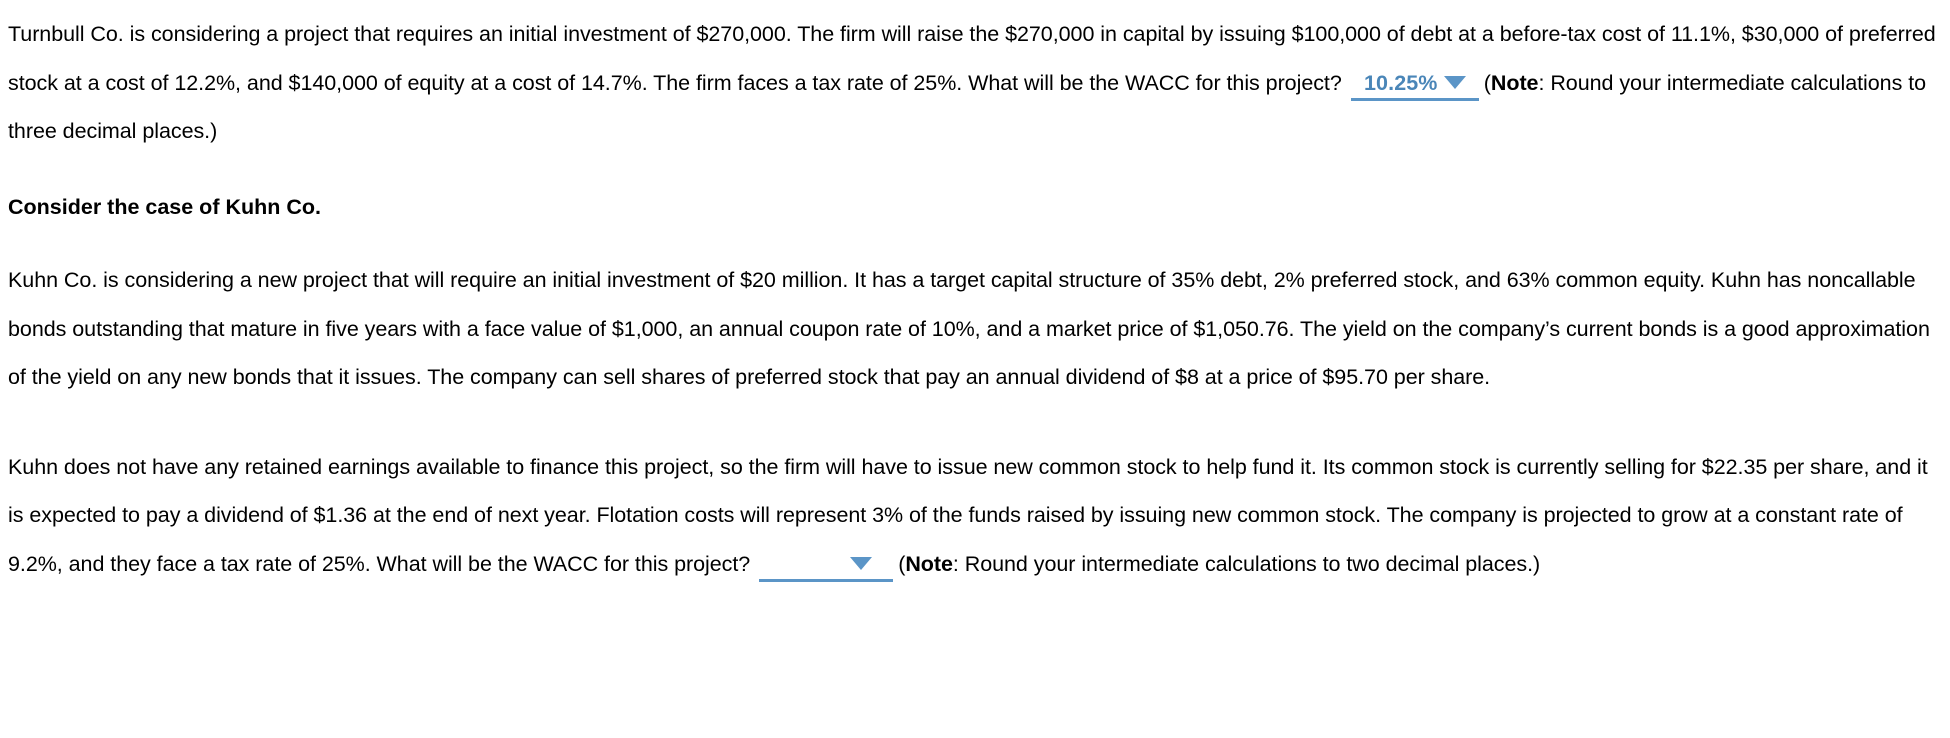 Image resolution: width=1950 pixels, height=738 pixels. I want to click on turnbull-wacc-selected-value: 10.25%, so click(1401, 82).